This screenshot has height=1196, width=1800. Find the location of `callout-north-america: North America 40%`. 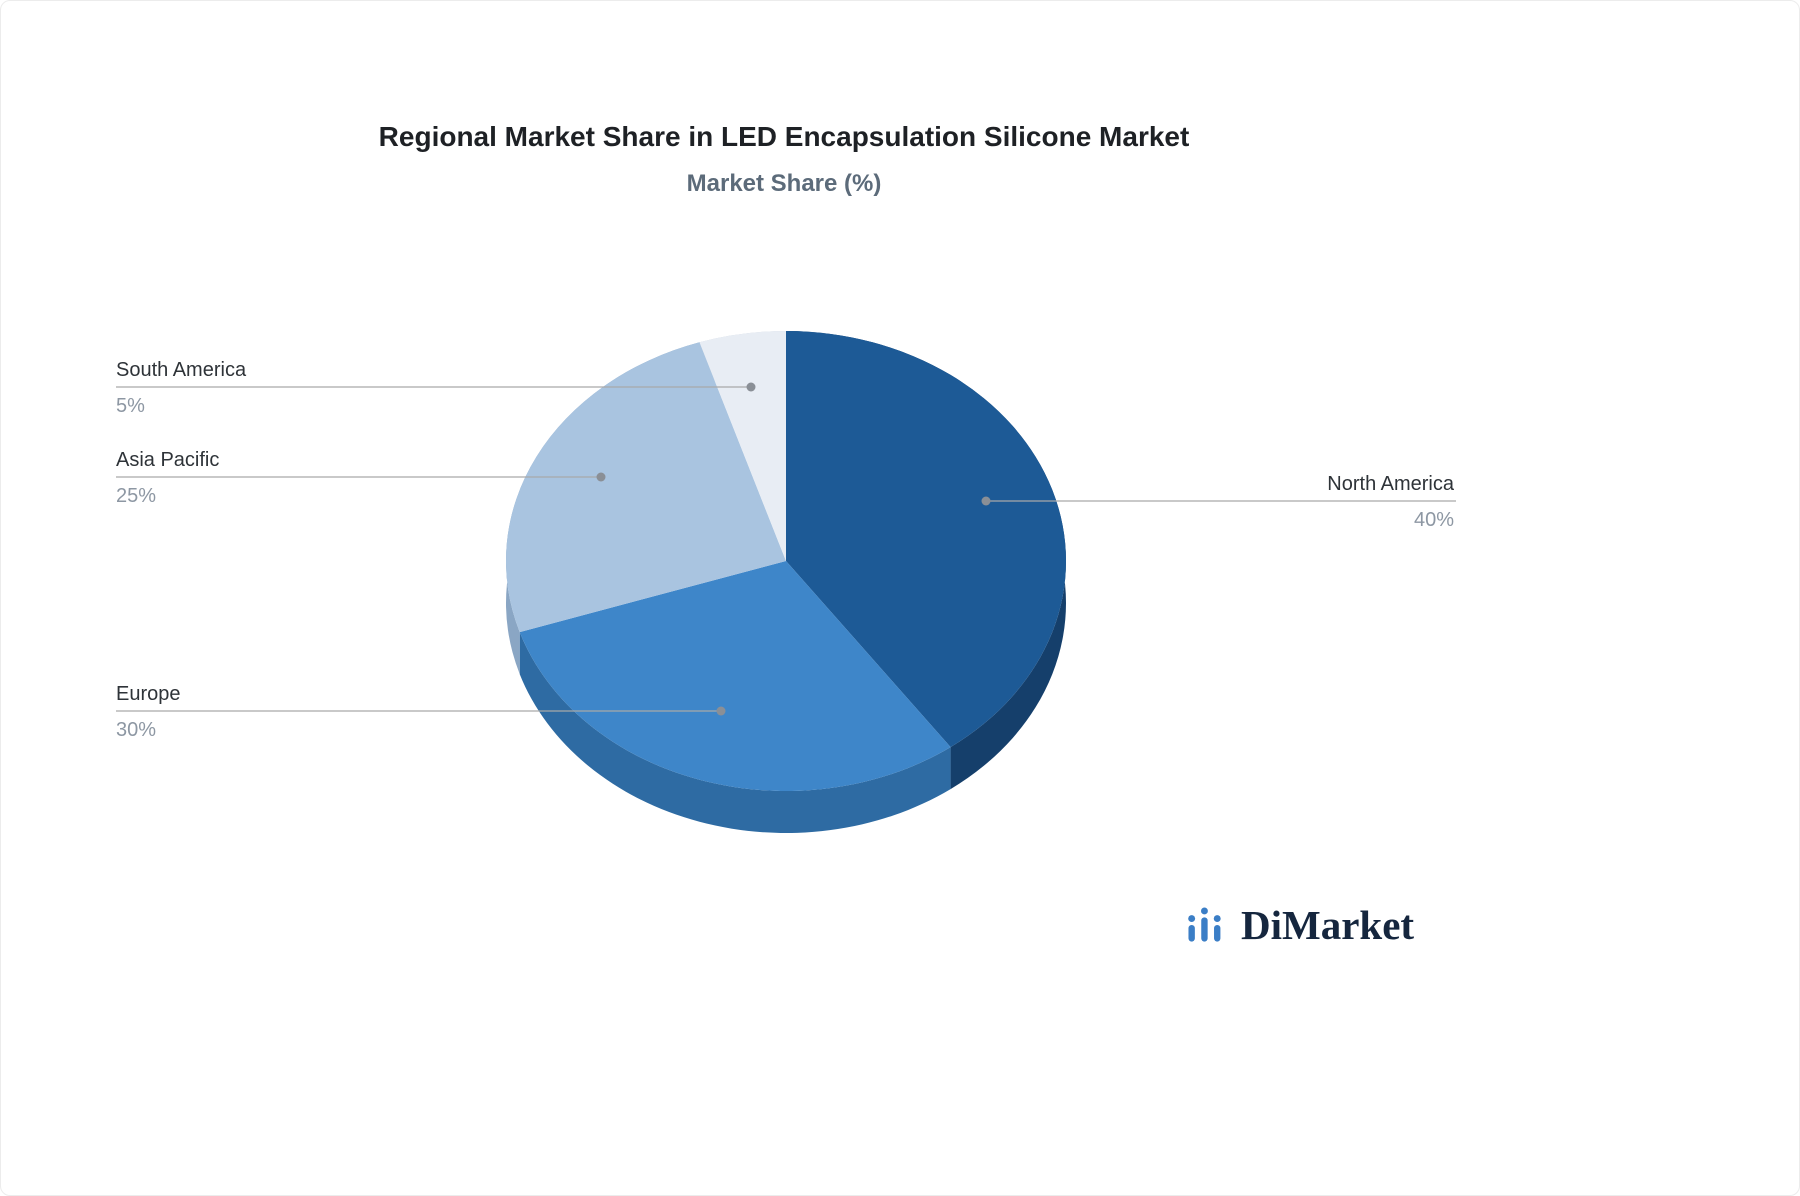

callout-north-america: North America 40% is located at coordinates (1390, 502).